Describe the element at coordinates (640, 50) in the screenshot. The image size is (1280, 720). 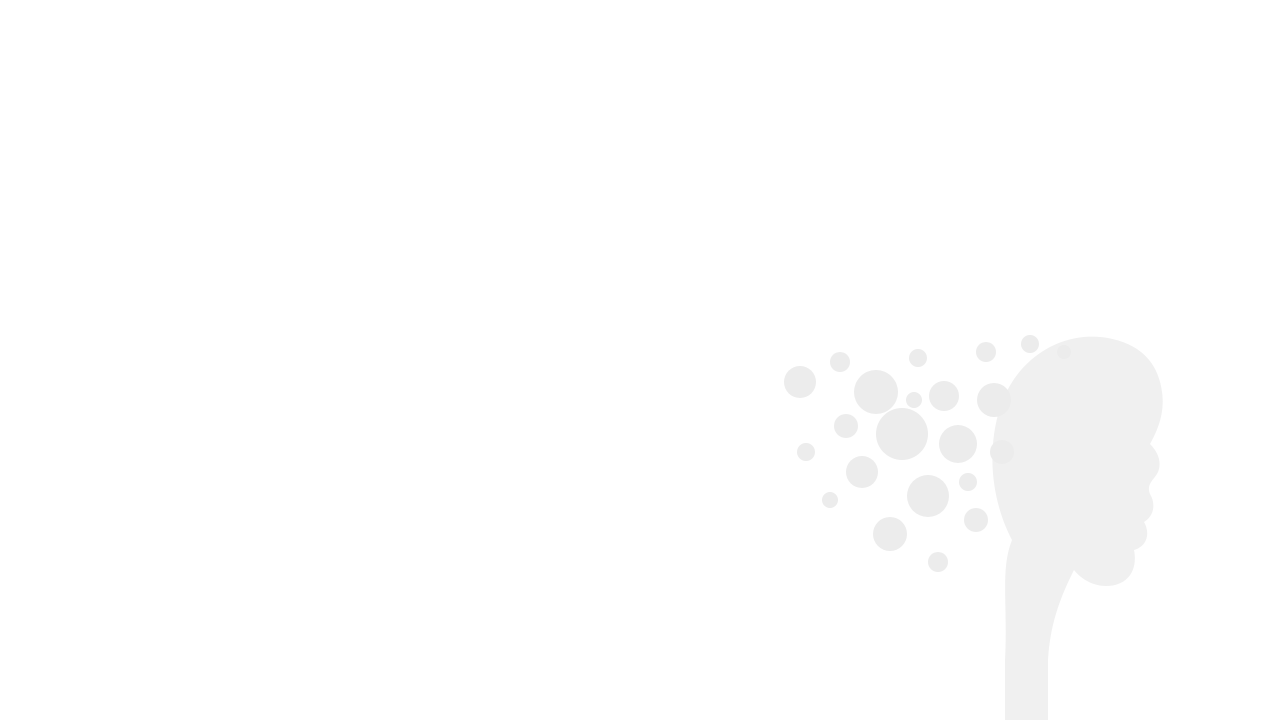
I see `header` at that location.